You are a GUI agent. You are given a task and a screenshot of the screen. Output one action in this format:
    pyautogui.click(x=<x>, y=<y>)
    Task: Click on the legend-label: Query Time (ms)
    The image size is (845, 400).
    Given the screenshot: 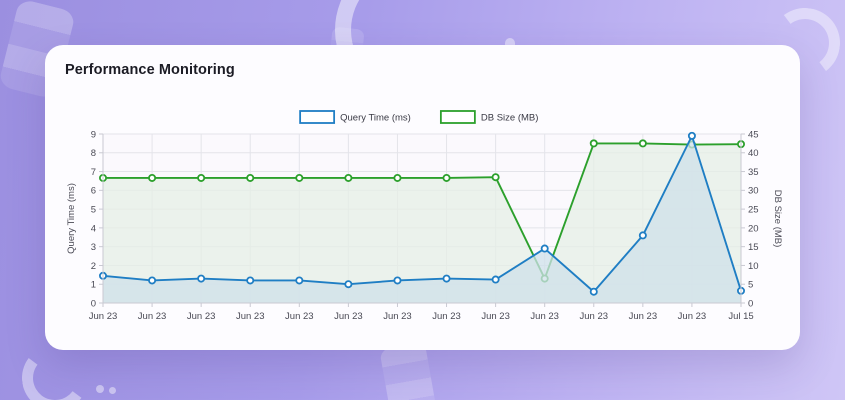 What is the action you would take?
    pyautogui.click(x=375, y=118)
    